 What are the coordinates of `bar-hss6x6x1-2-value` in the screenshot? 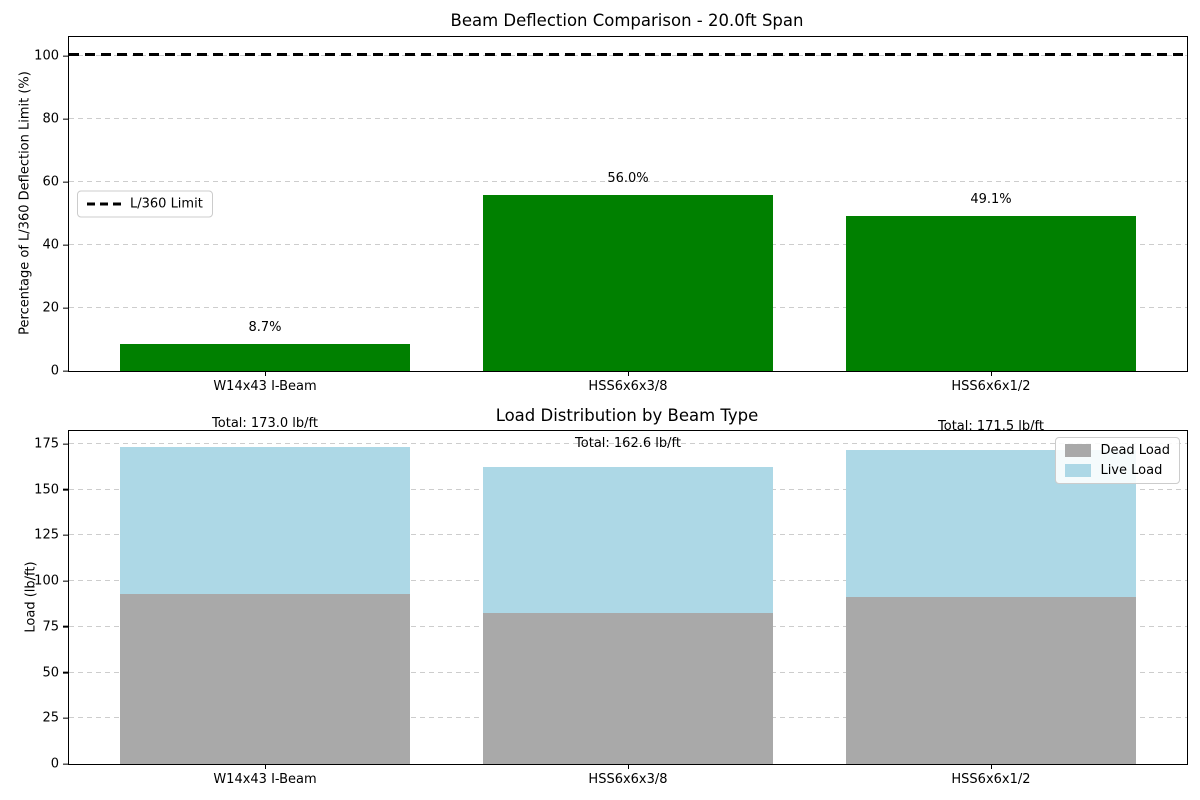 It's located at (991, 293).